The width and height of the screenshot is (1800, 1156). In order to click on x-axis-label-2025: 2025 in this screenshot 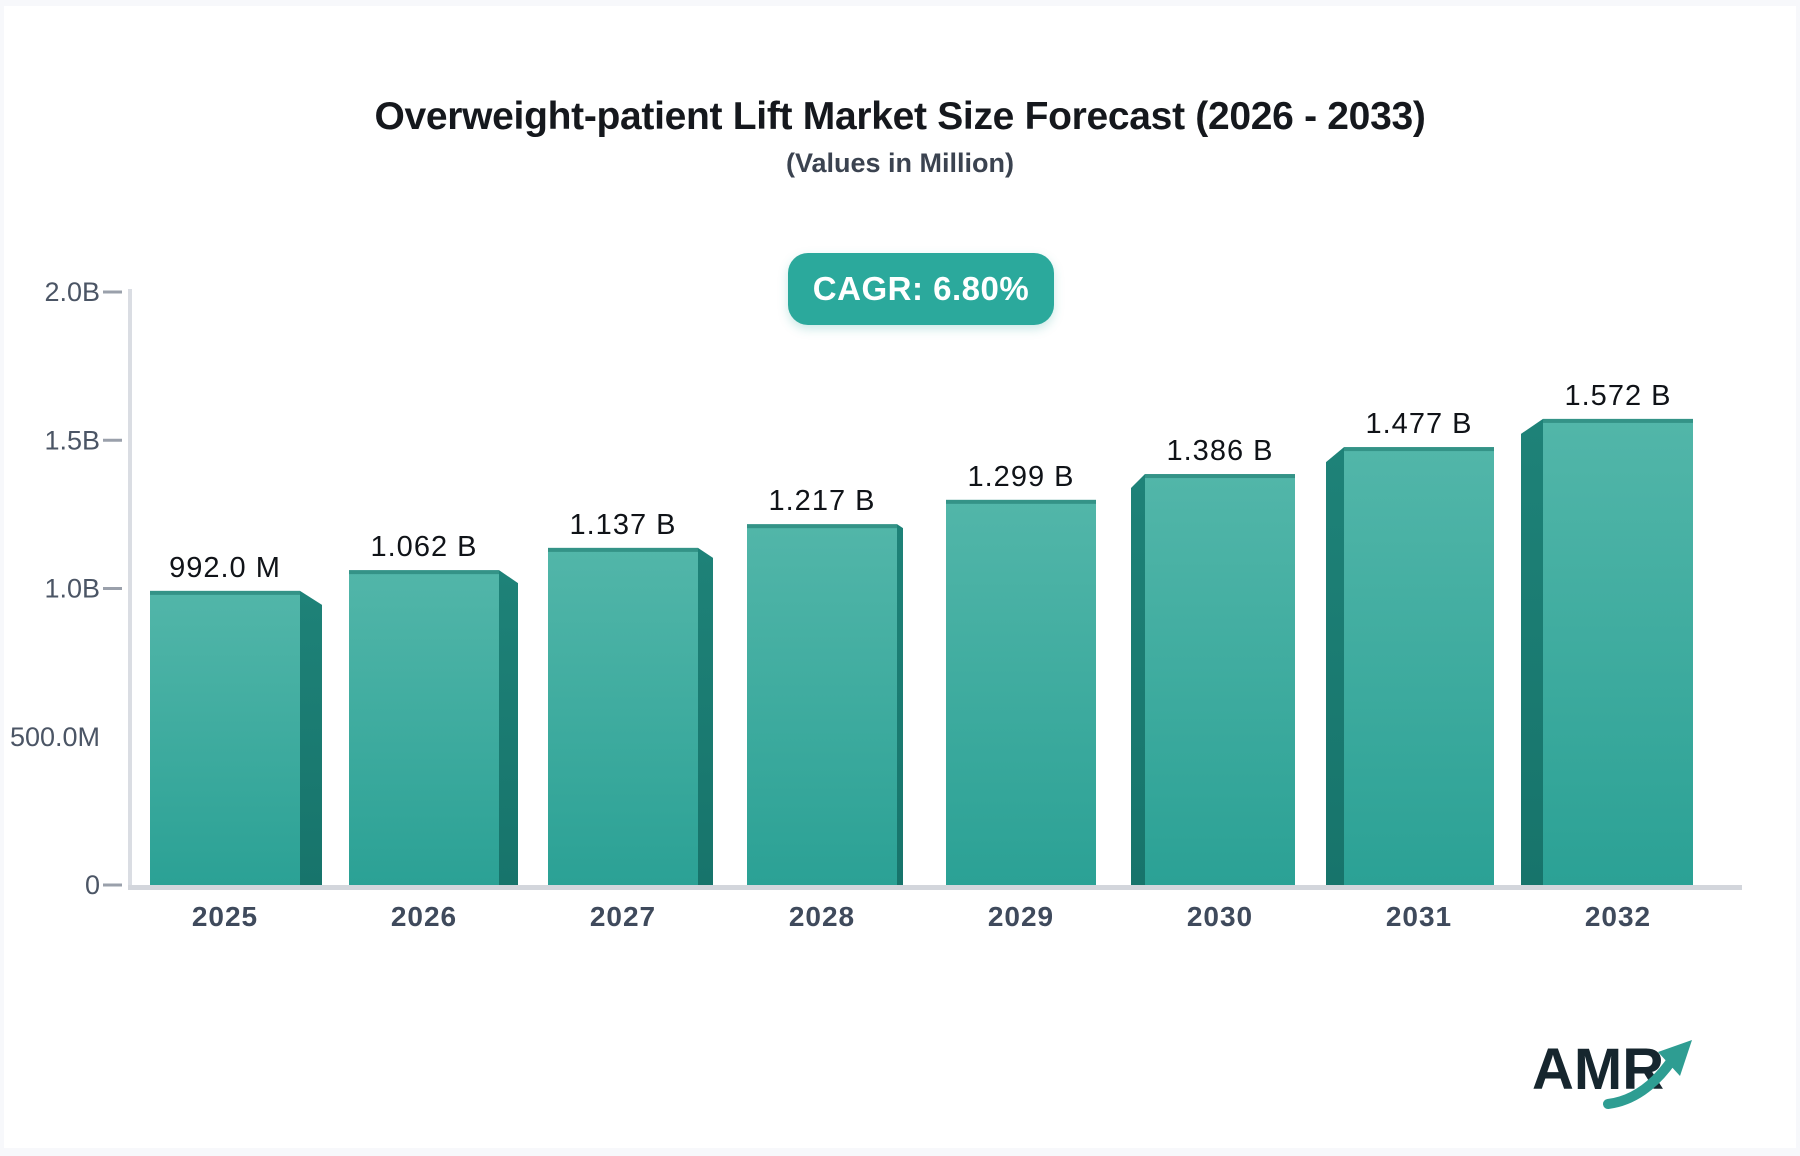, I will do `click(225, 916)`.